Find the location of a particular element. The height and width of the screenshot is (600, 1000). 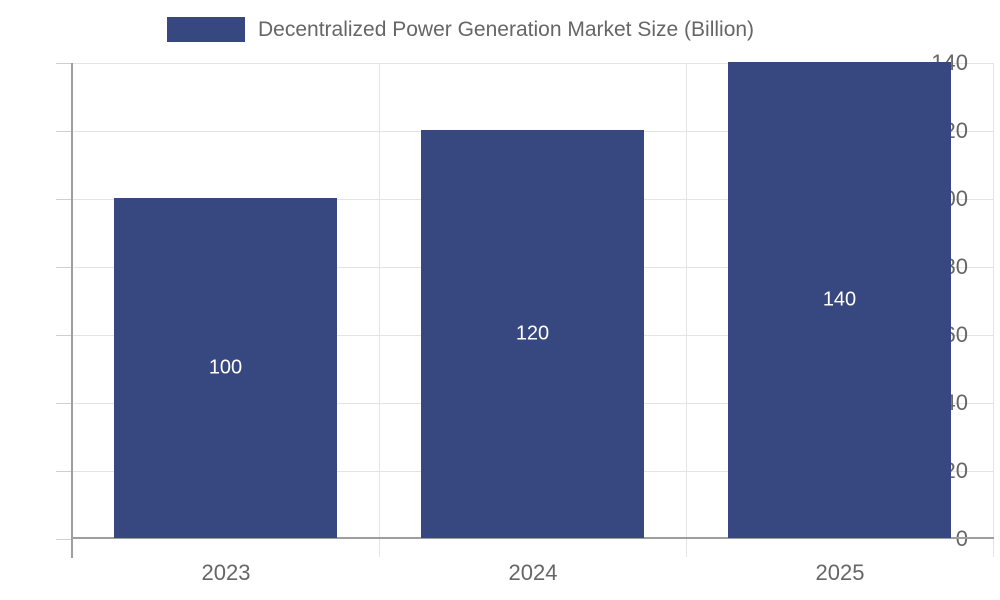

x-tick-label: 2025 is located at coordinates (840, 572).